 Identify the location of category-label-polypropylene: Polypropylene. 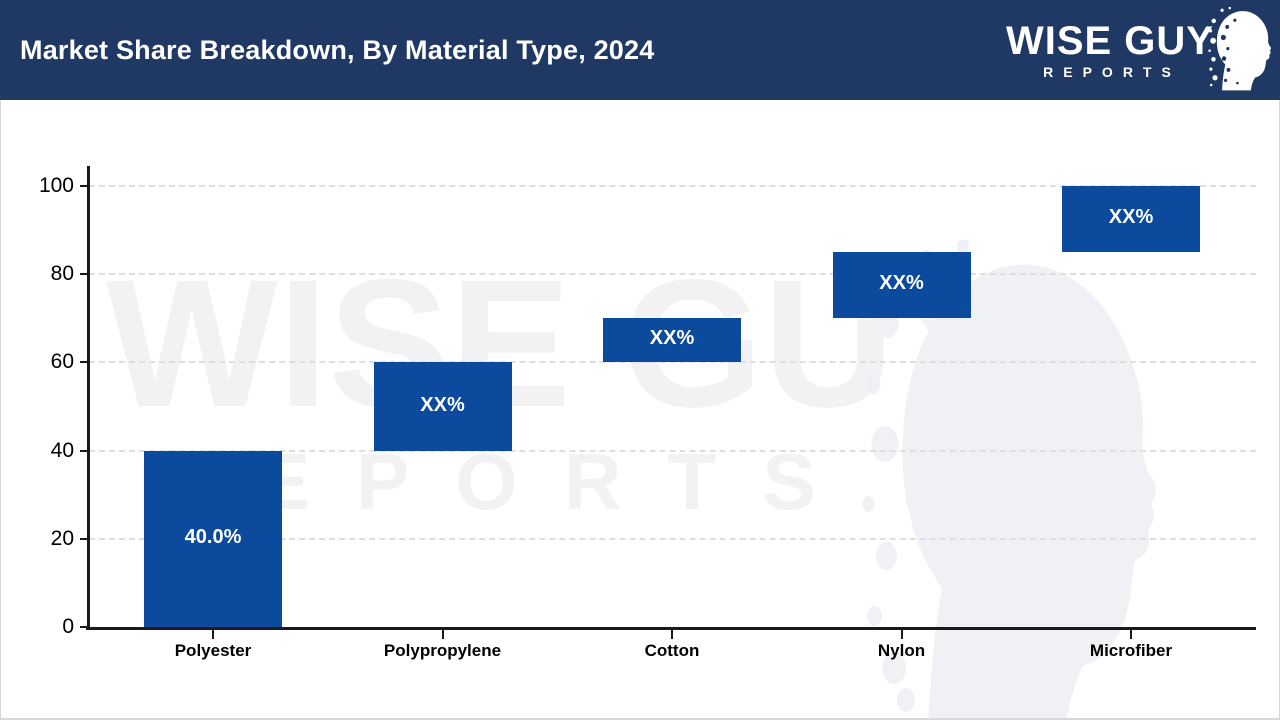
(442, 650).